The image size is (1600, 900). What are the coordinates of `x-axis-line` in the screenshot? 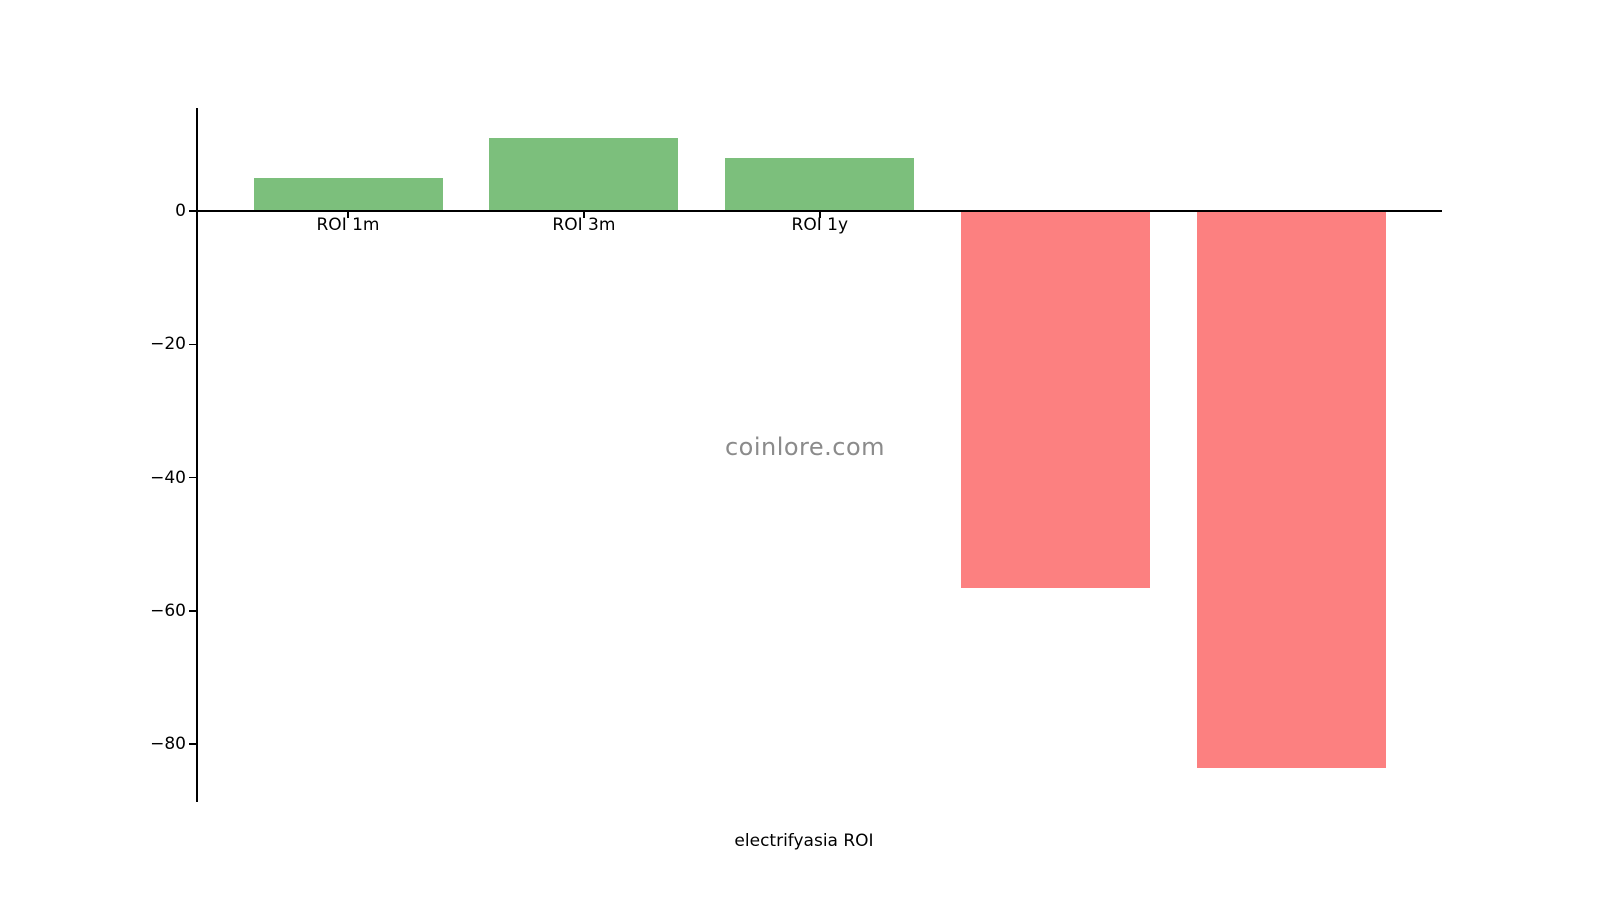 It's located at (819, 211).